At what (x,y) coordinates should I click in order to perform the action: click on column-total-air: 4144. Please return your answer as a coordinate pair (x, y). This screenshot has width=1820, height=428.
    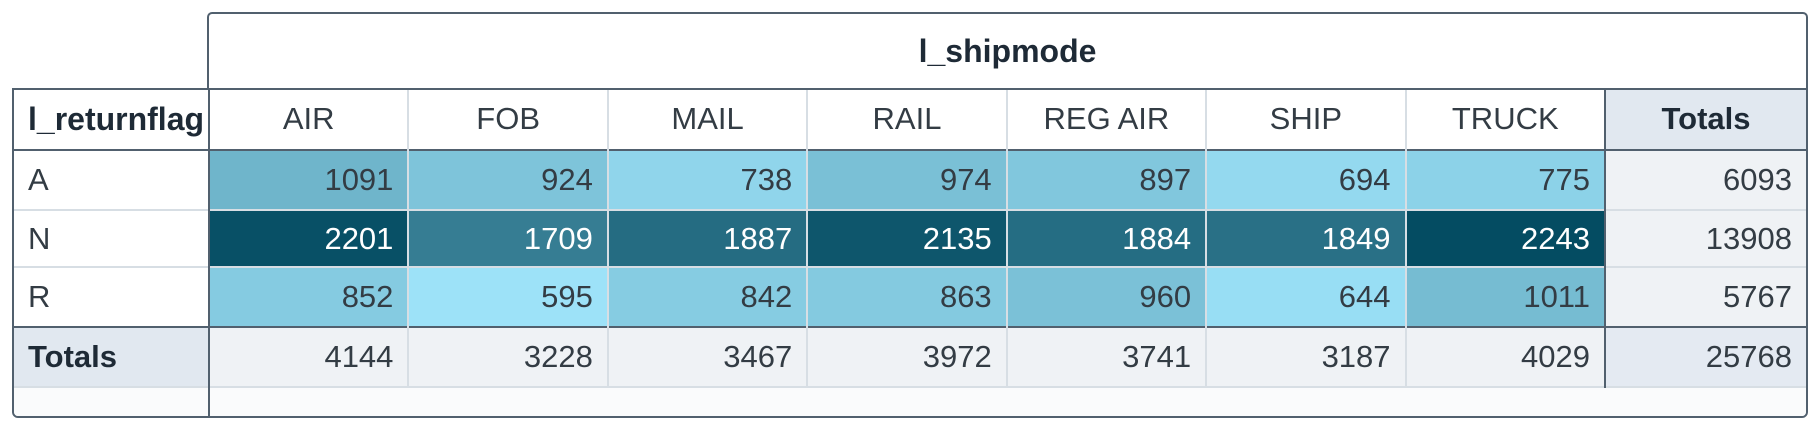
    Looking at the image, I should click on (308, 357).